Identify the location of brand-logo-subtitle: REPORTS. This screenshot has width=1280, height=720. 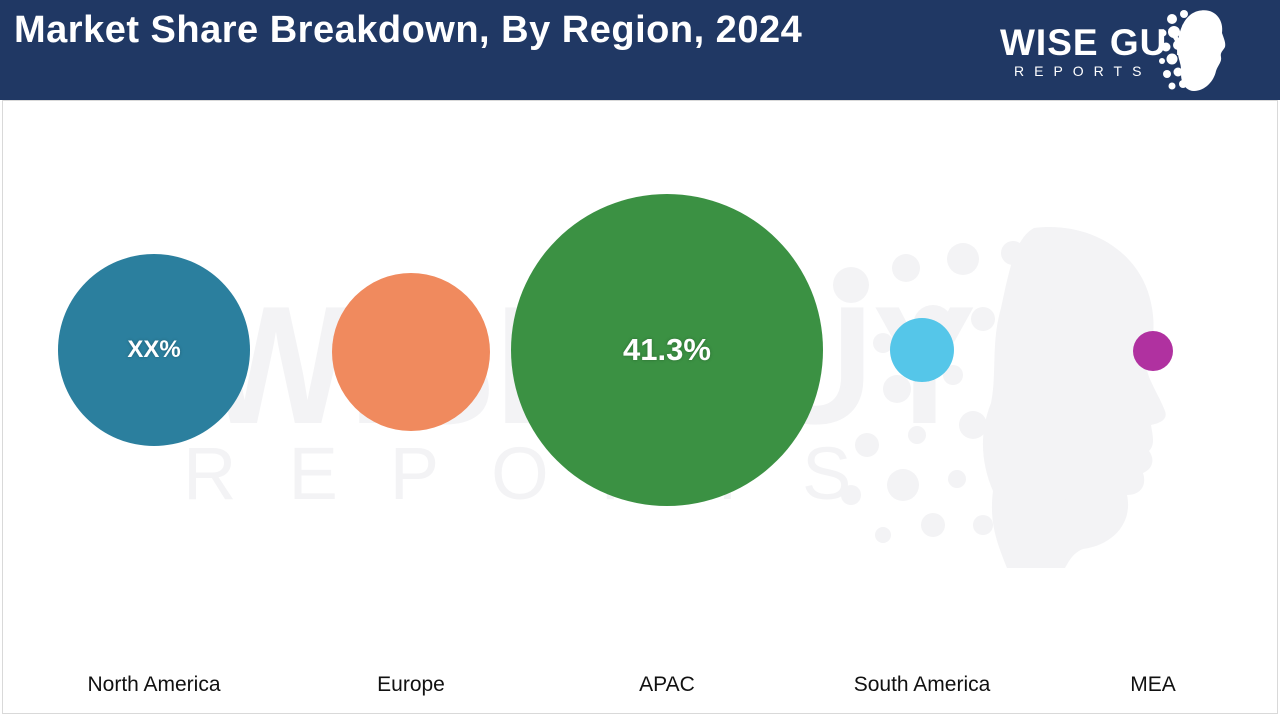
(1083, 71).